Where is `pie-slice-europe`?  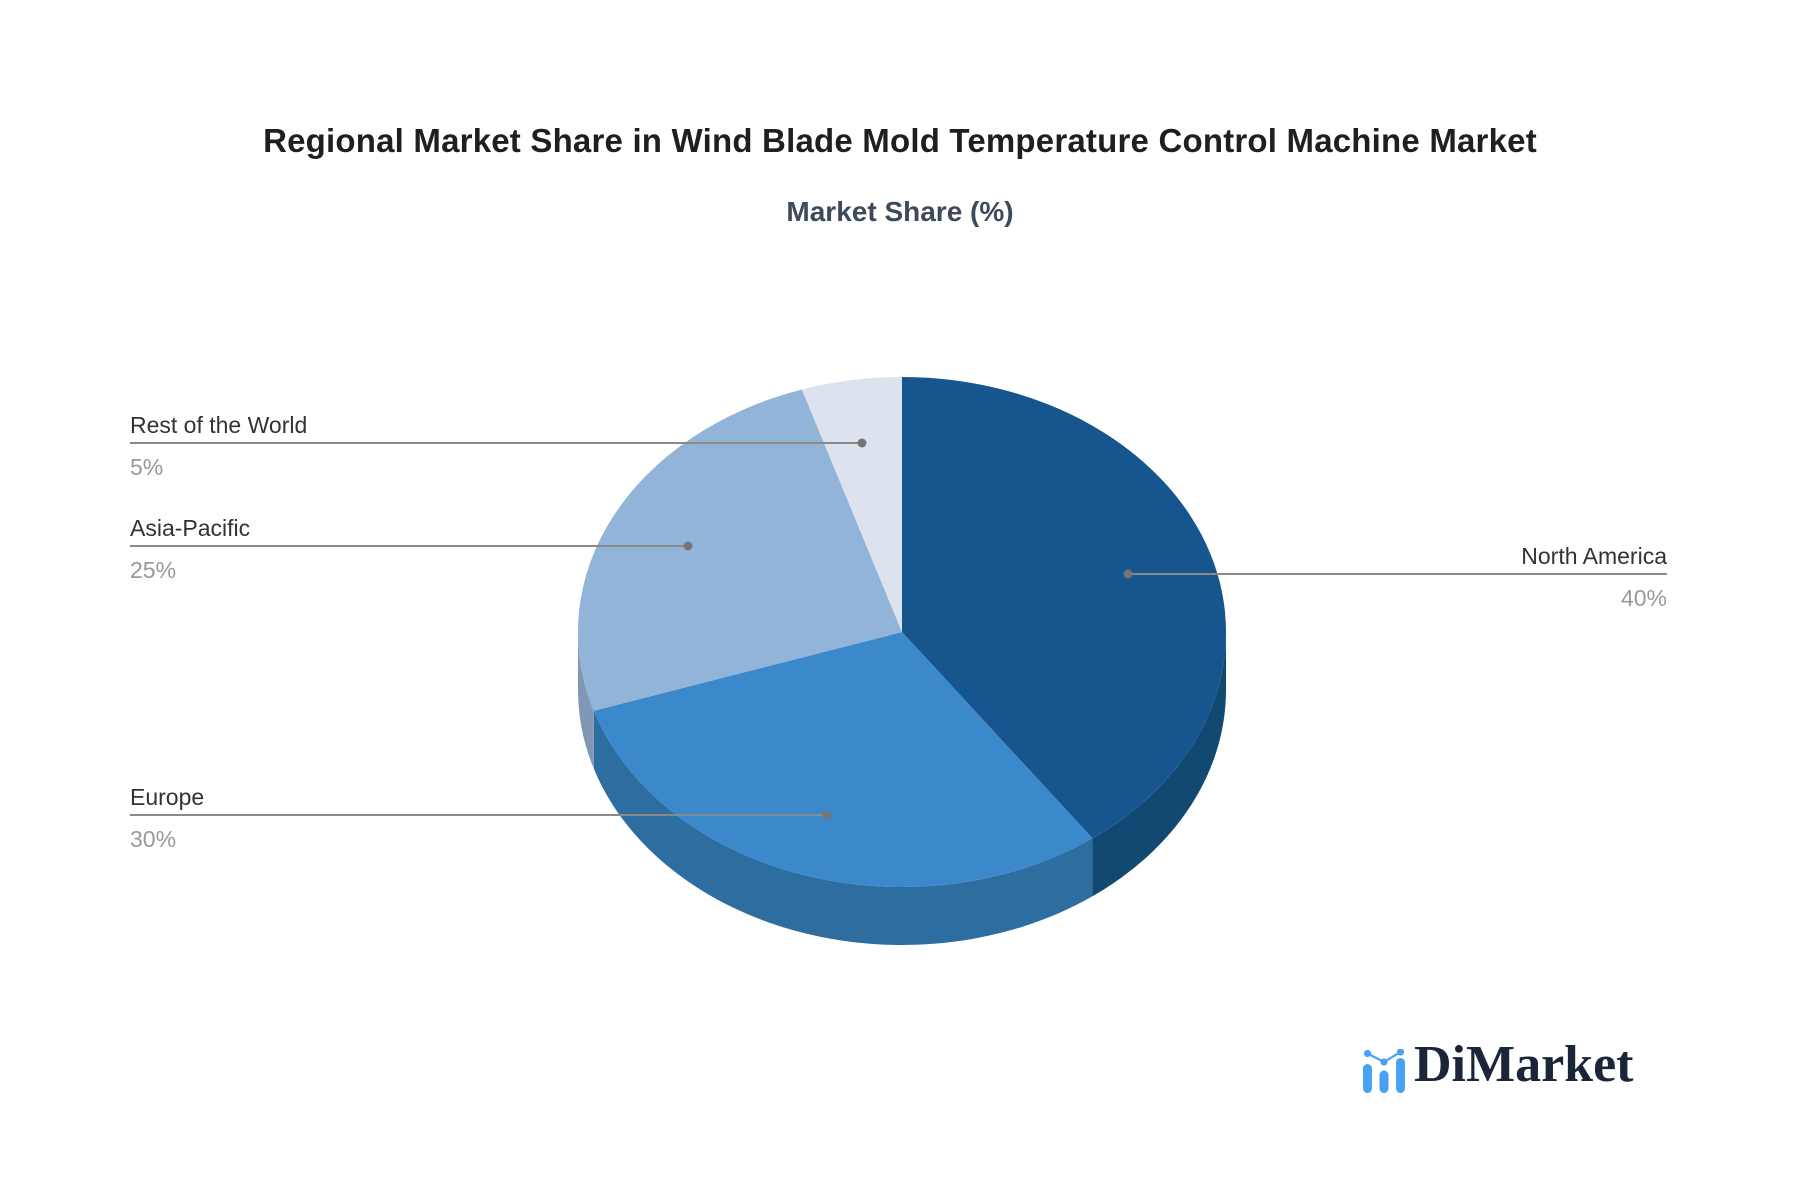
pie-slice-europe is located at coordinates (843, 760).